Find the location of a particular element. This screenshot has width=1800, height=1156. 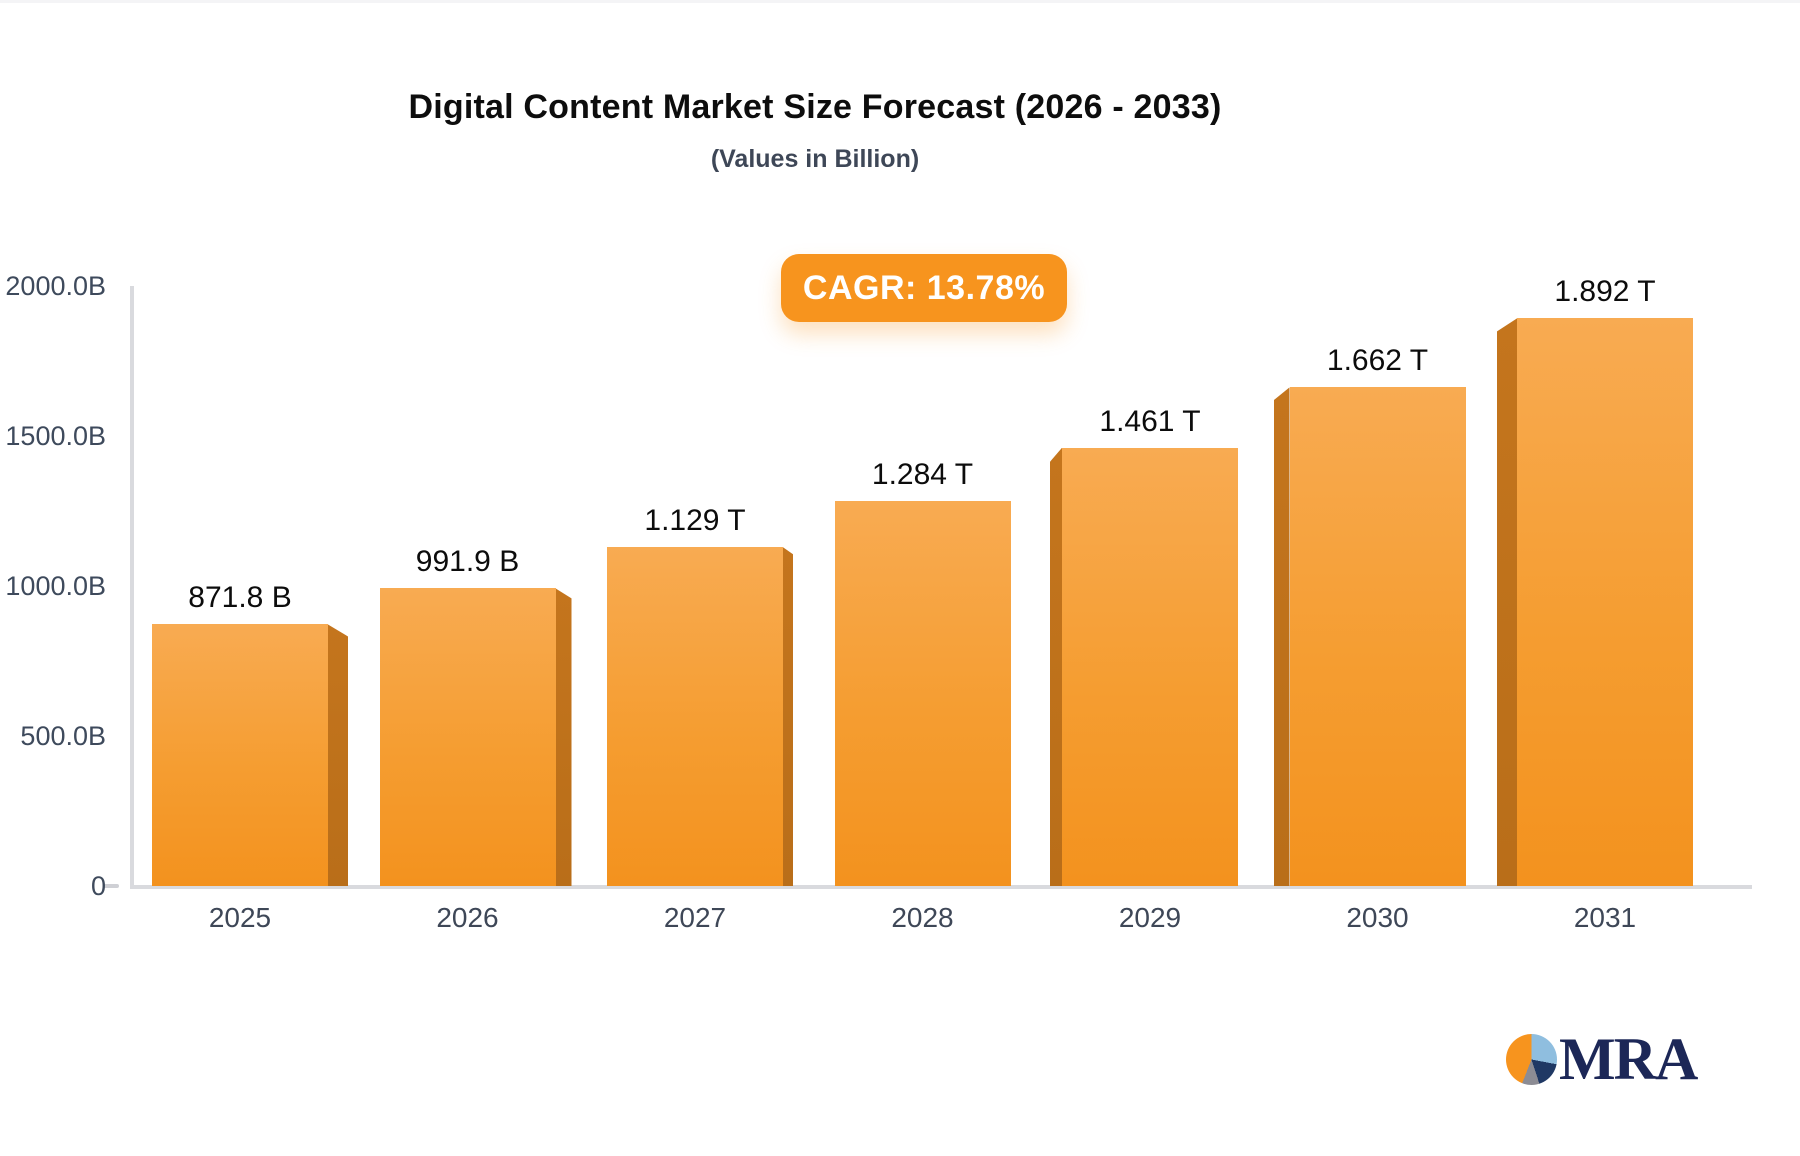

bar-2026 is located at coordinates (467, 737).